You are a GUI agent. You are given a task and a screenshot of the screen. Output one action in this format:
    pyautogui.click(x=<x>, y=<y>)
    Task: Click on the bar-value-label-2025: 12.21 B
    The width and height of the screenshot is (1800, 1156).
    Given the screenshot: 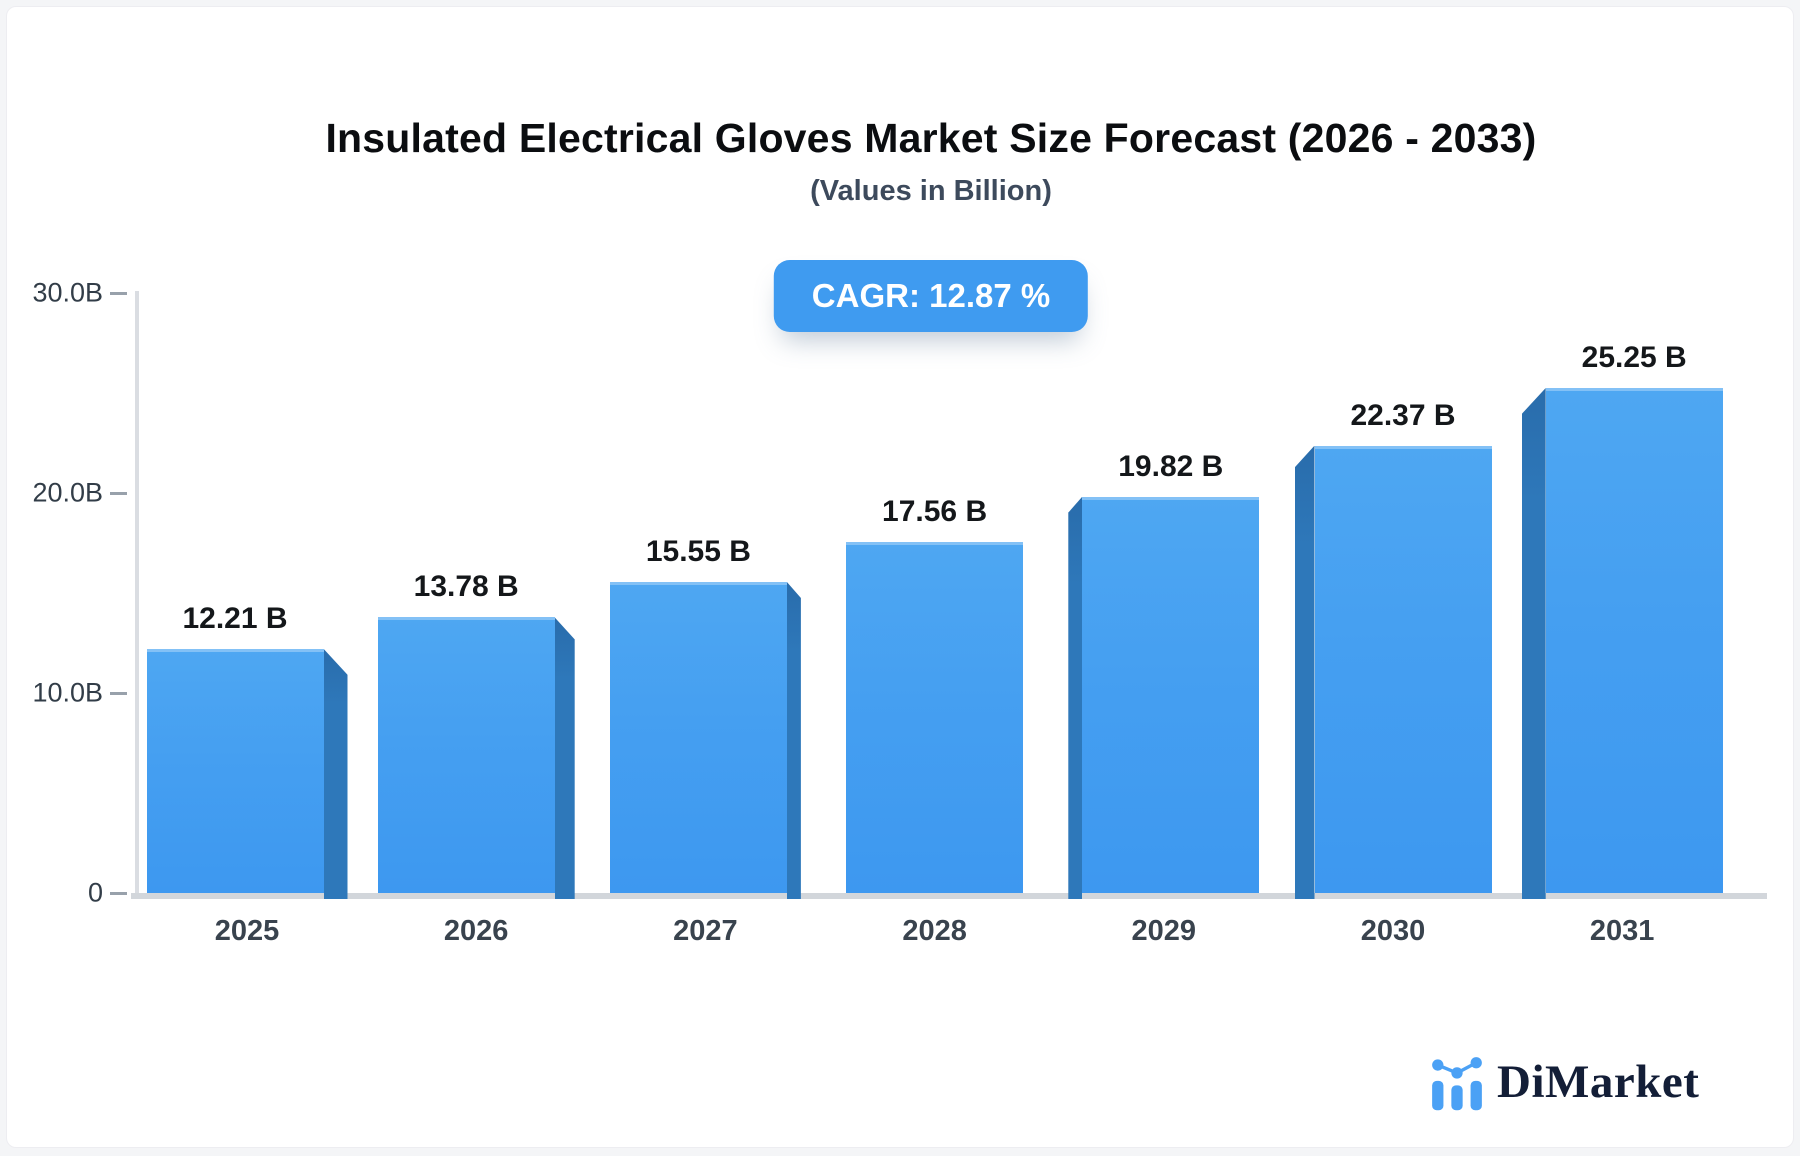 What is the action you would take?
    pyautogui.click(x=235, y=618)
    